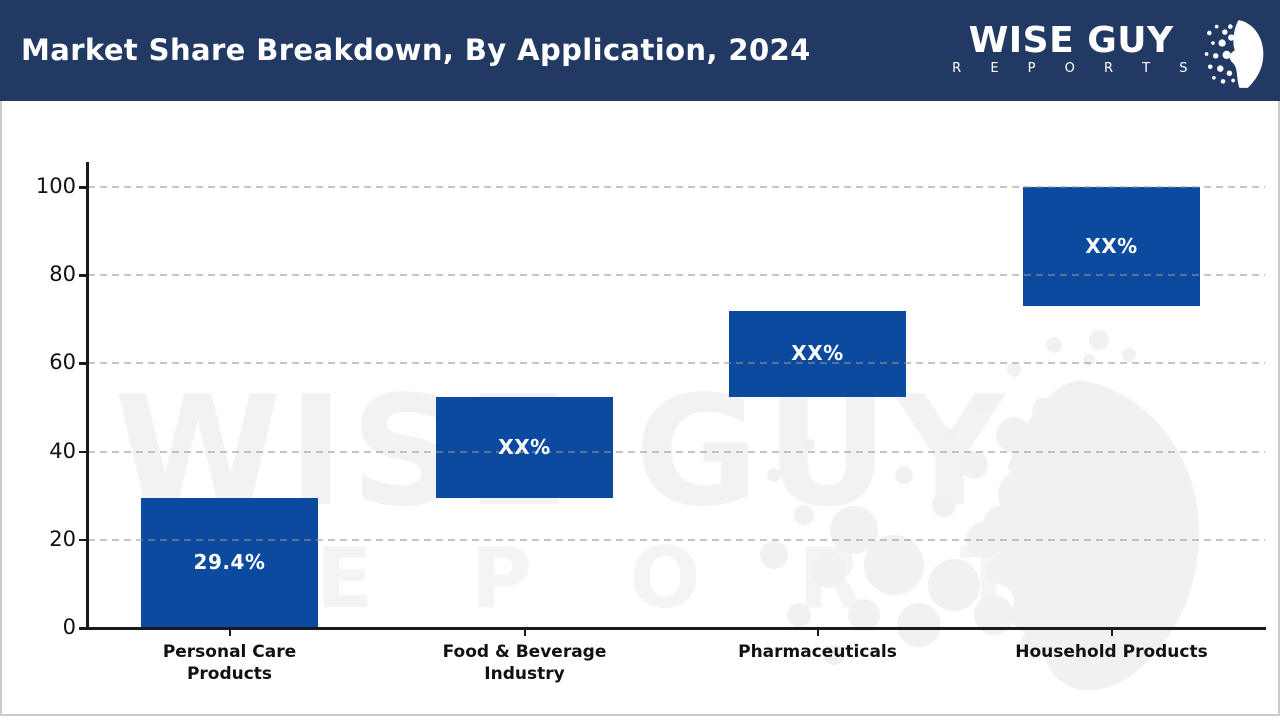 Image resolution: width=1280 pixels, height=720 pixels. I want to click on y-tick-label: 100, so click(55, 186).